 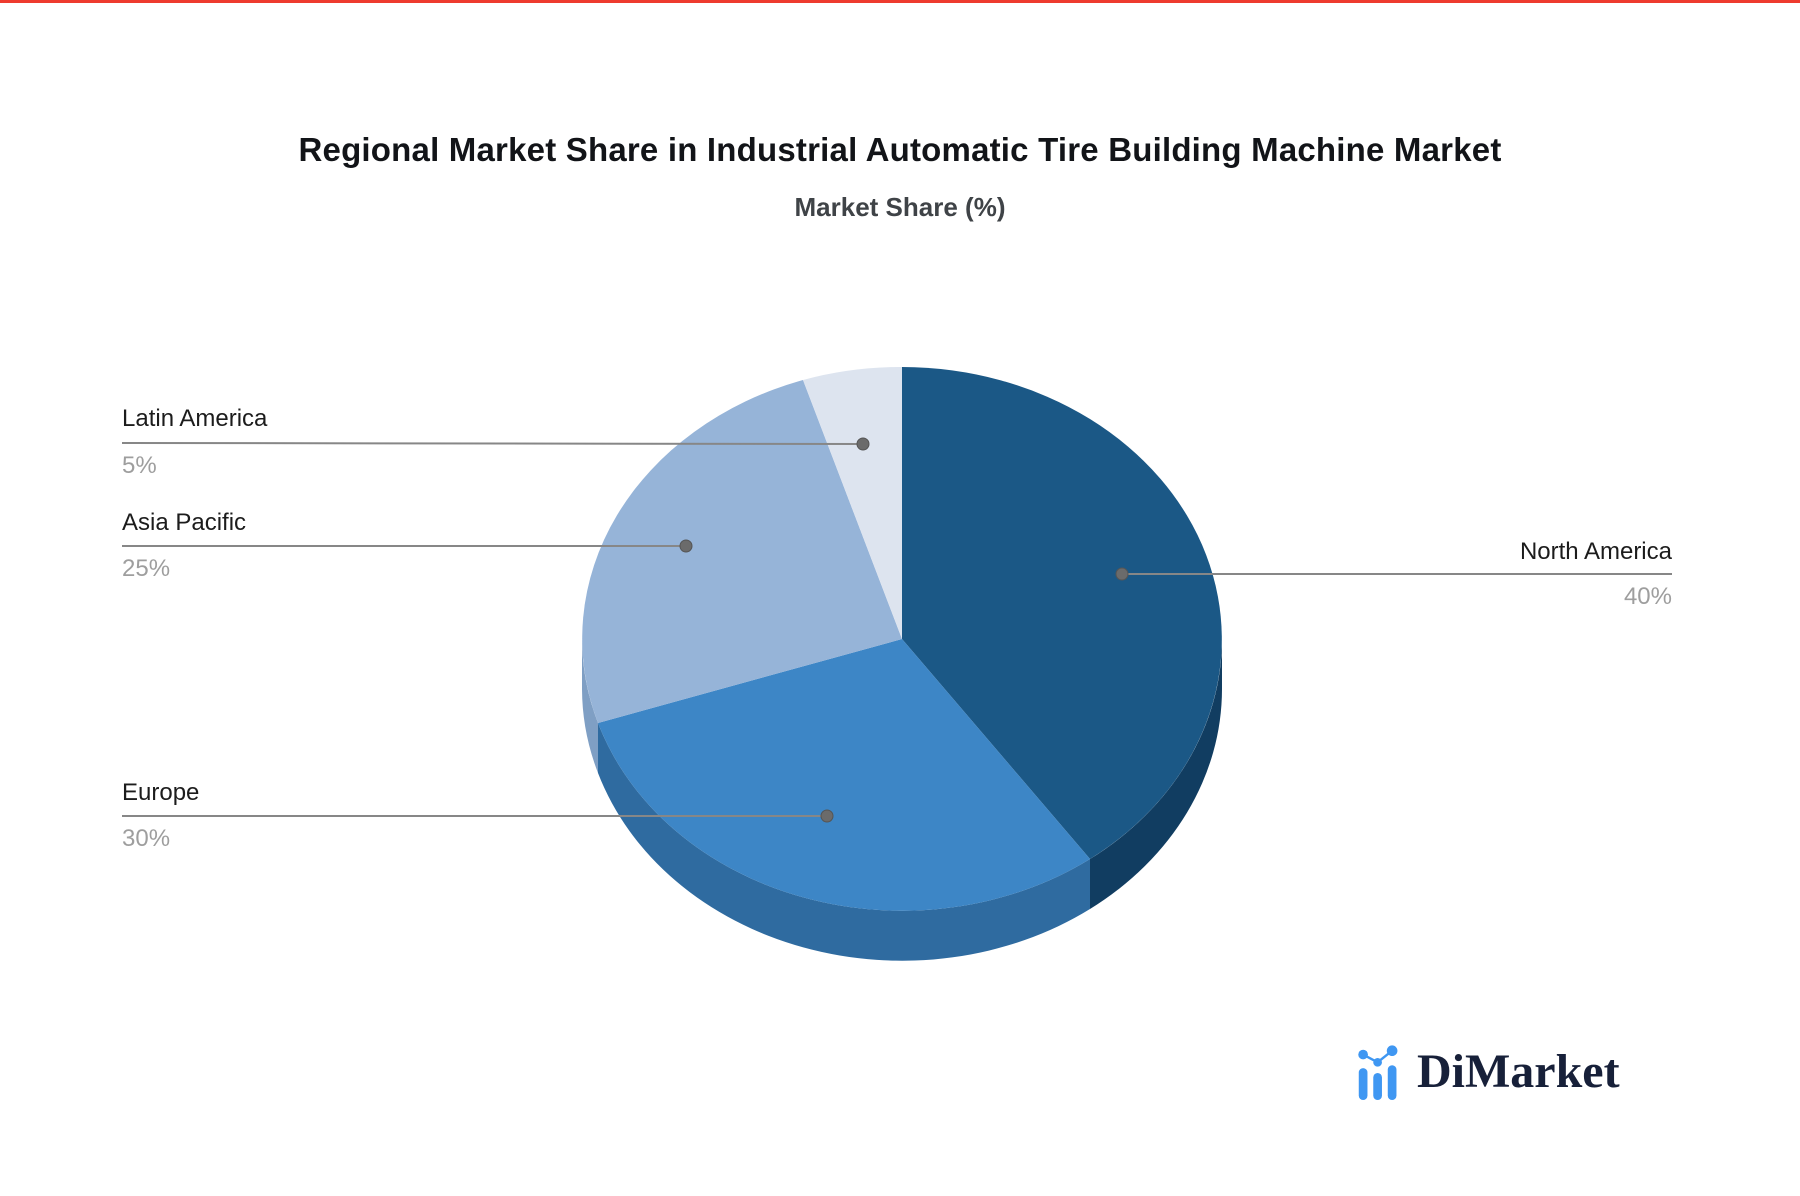 I want to click on callout-value: 30%, so click(x=146, y=838).